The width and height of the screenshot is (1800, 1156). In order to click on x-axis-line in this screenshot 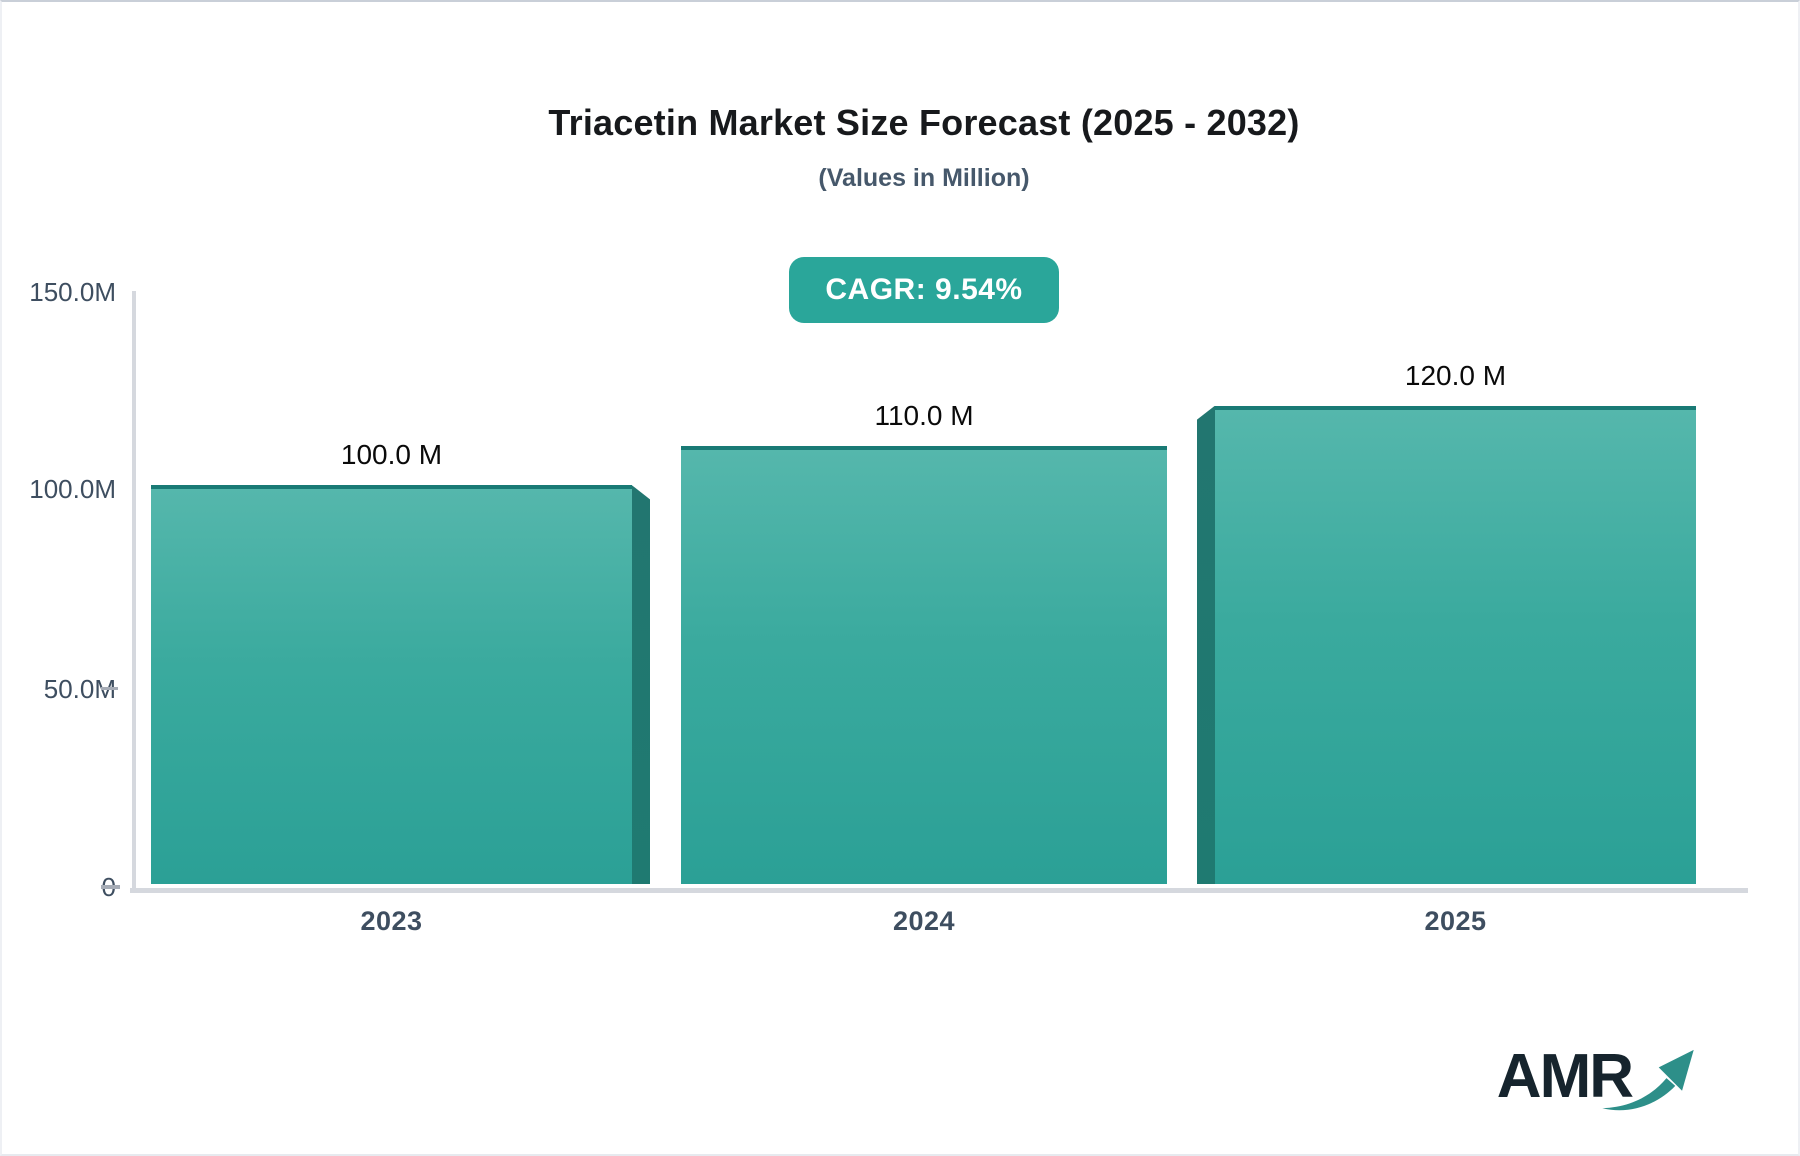, I will do `click(939, 890)`.